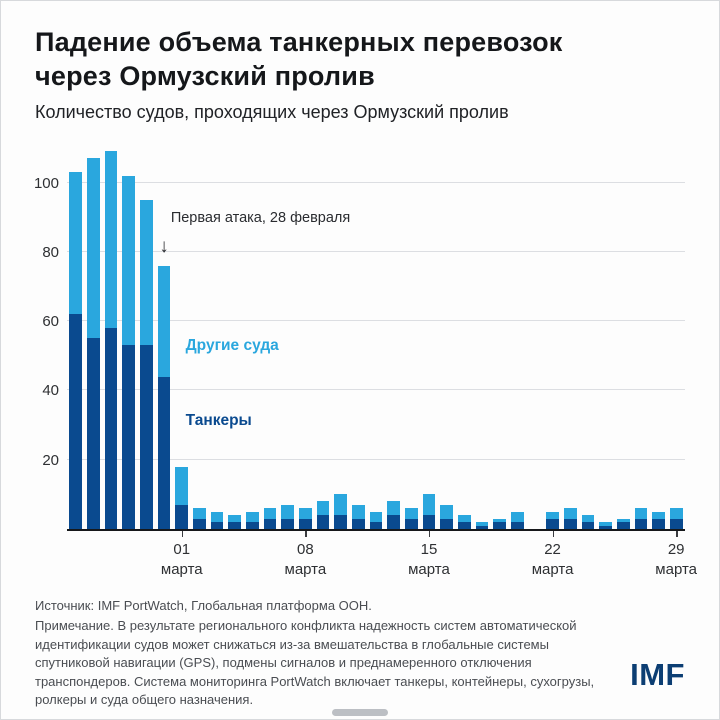 The image size is (720, 720). I want to click on x-tick-label: 01 марта, so click(181, 560).